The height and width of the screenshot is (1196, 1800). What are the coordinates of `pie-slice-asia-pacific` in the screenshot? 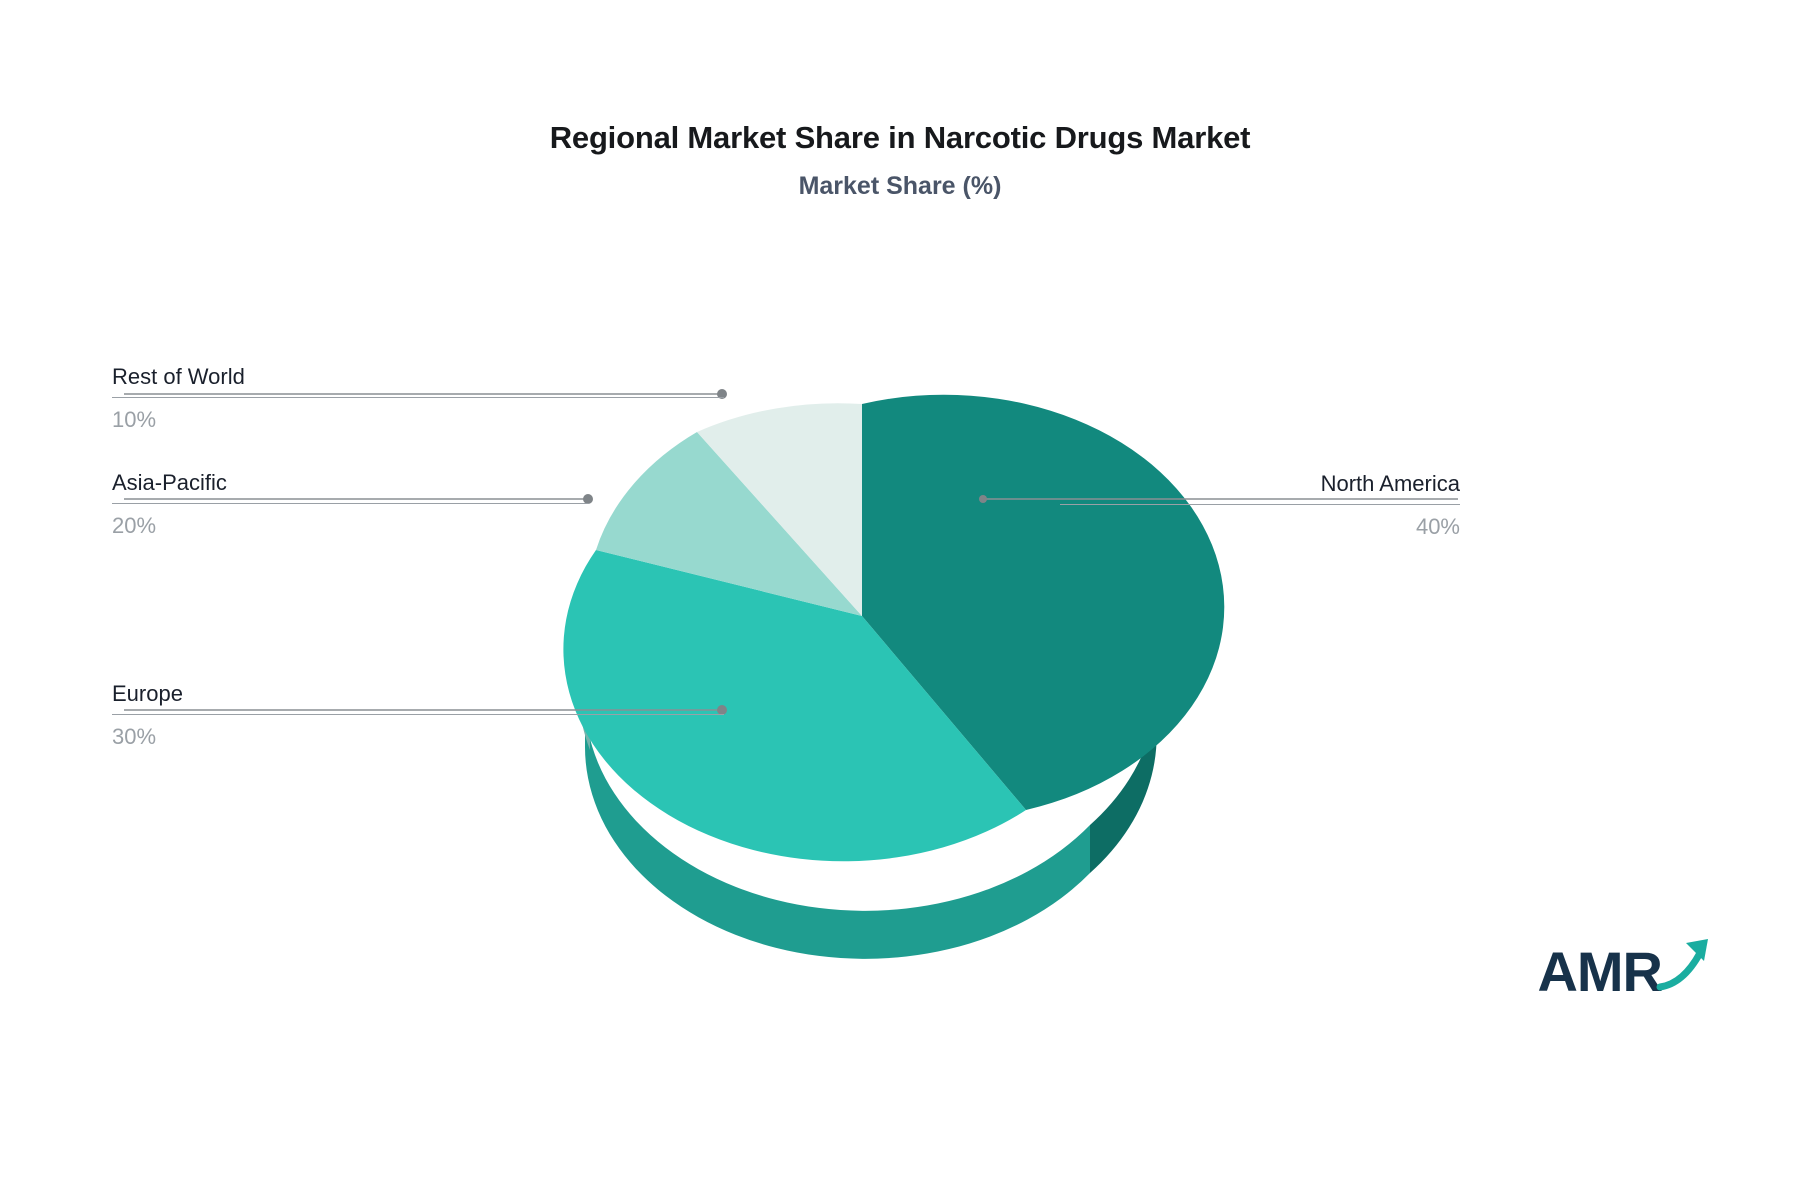 It's located at (729, 524).